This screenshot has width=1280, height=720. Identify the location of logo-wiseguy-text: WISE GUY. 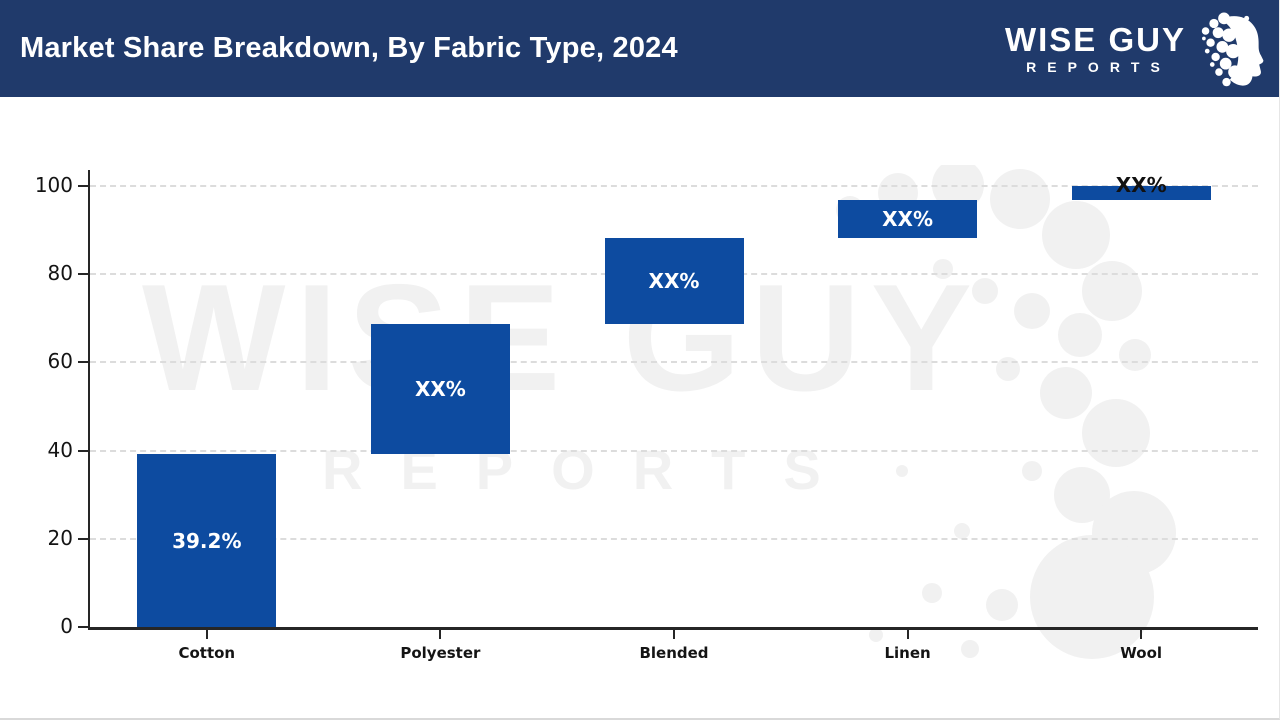
(1095, 39).